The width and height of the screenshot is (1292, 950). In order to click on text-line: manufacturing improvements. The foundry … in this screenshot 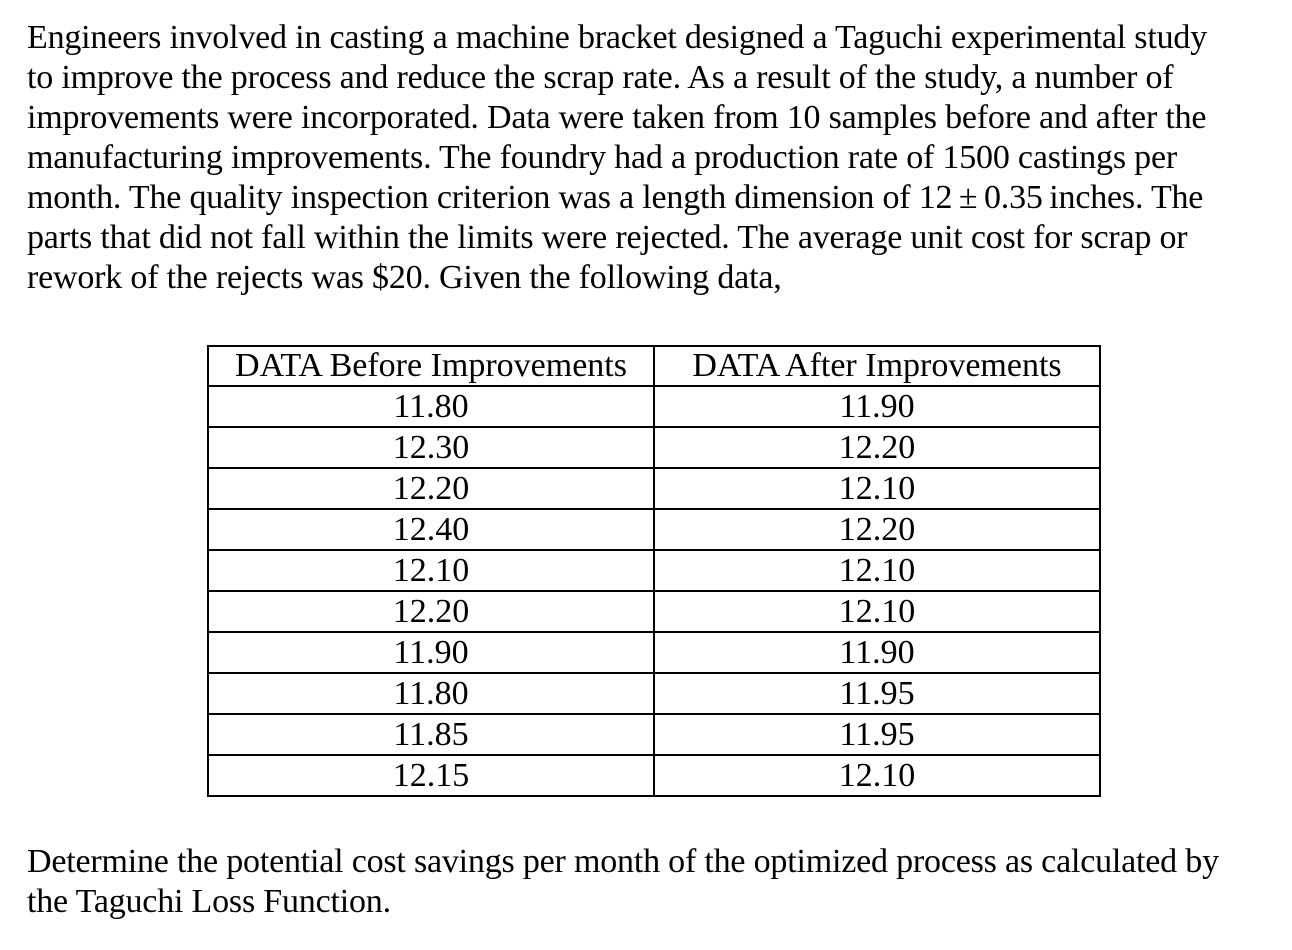, I will do `click(602, 157)`.